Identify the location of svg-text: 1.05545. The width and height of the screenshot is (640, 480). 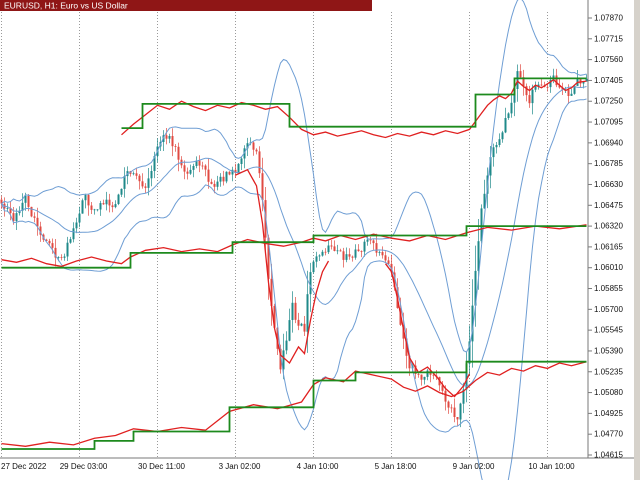
(608, 330).